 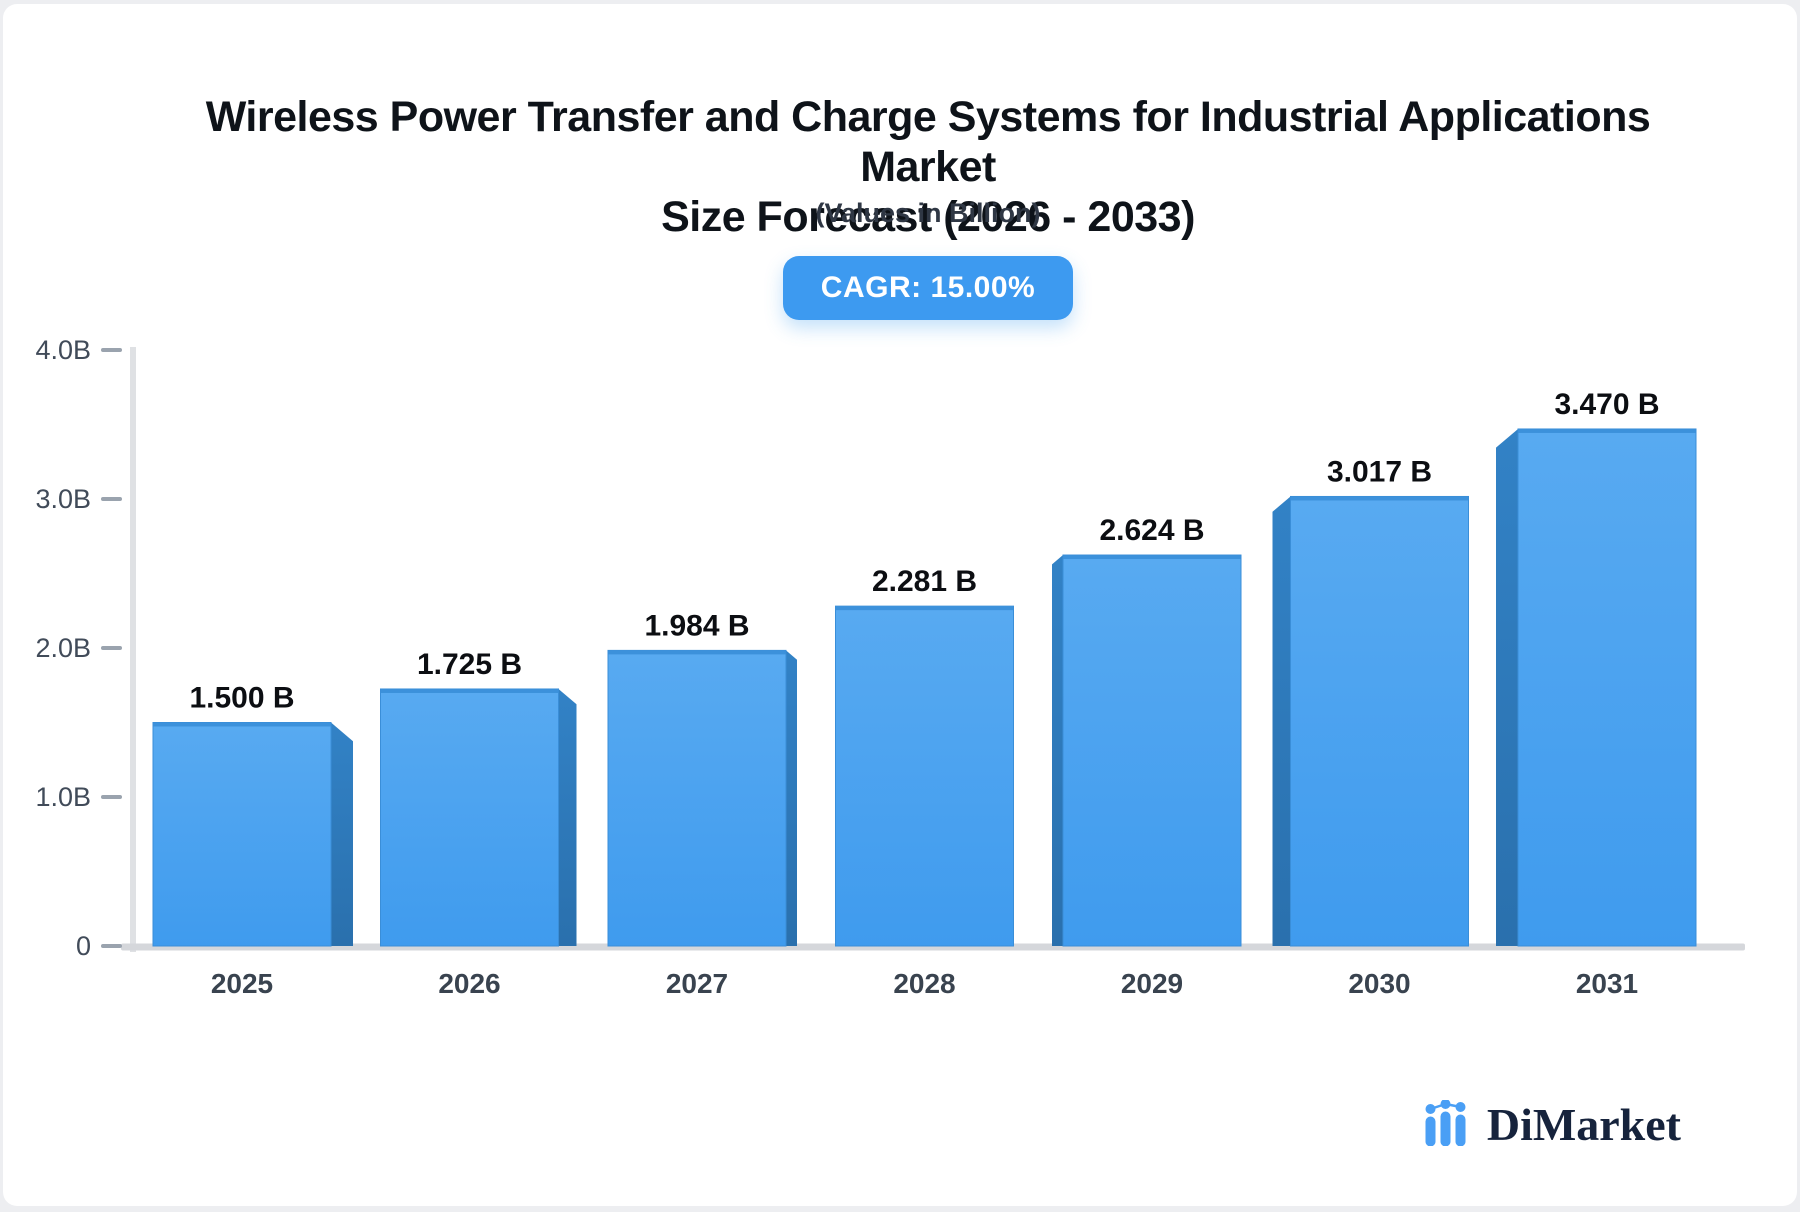 I want to click on cagr-badge-row: CAGR: 15.00%, so click(x=928, y=288).